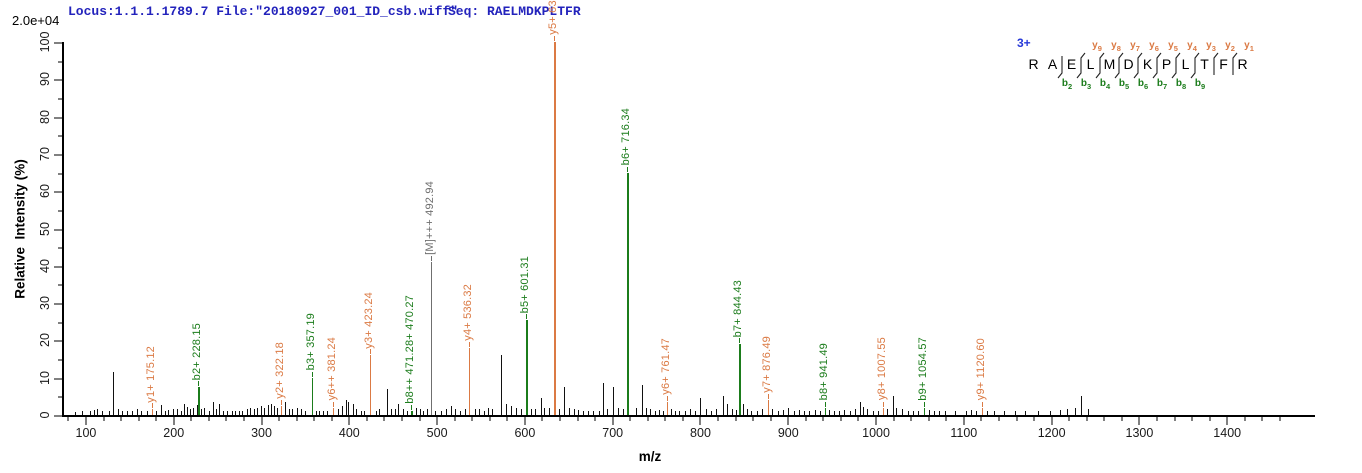  Describe the element at coordinates (553, 17) in the screenshot. I see `peak-label: y5+ 633.37` at that location.